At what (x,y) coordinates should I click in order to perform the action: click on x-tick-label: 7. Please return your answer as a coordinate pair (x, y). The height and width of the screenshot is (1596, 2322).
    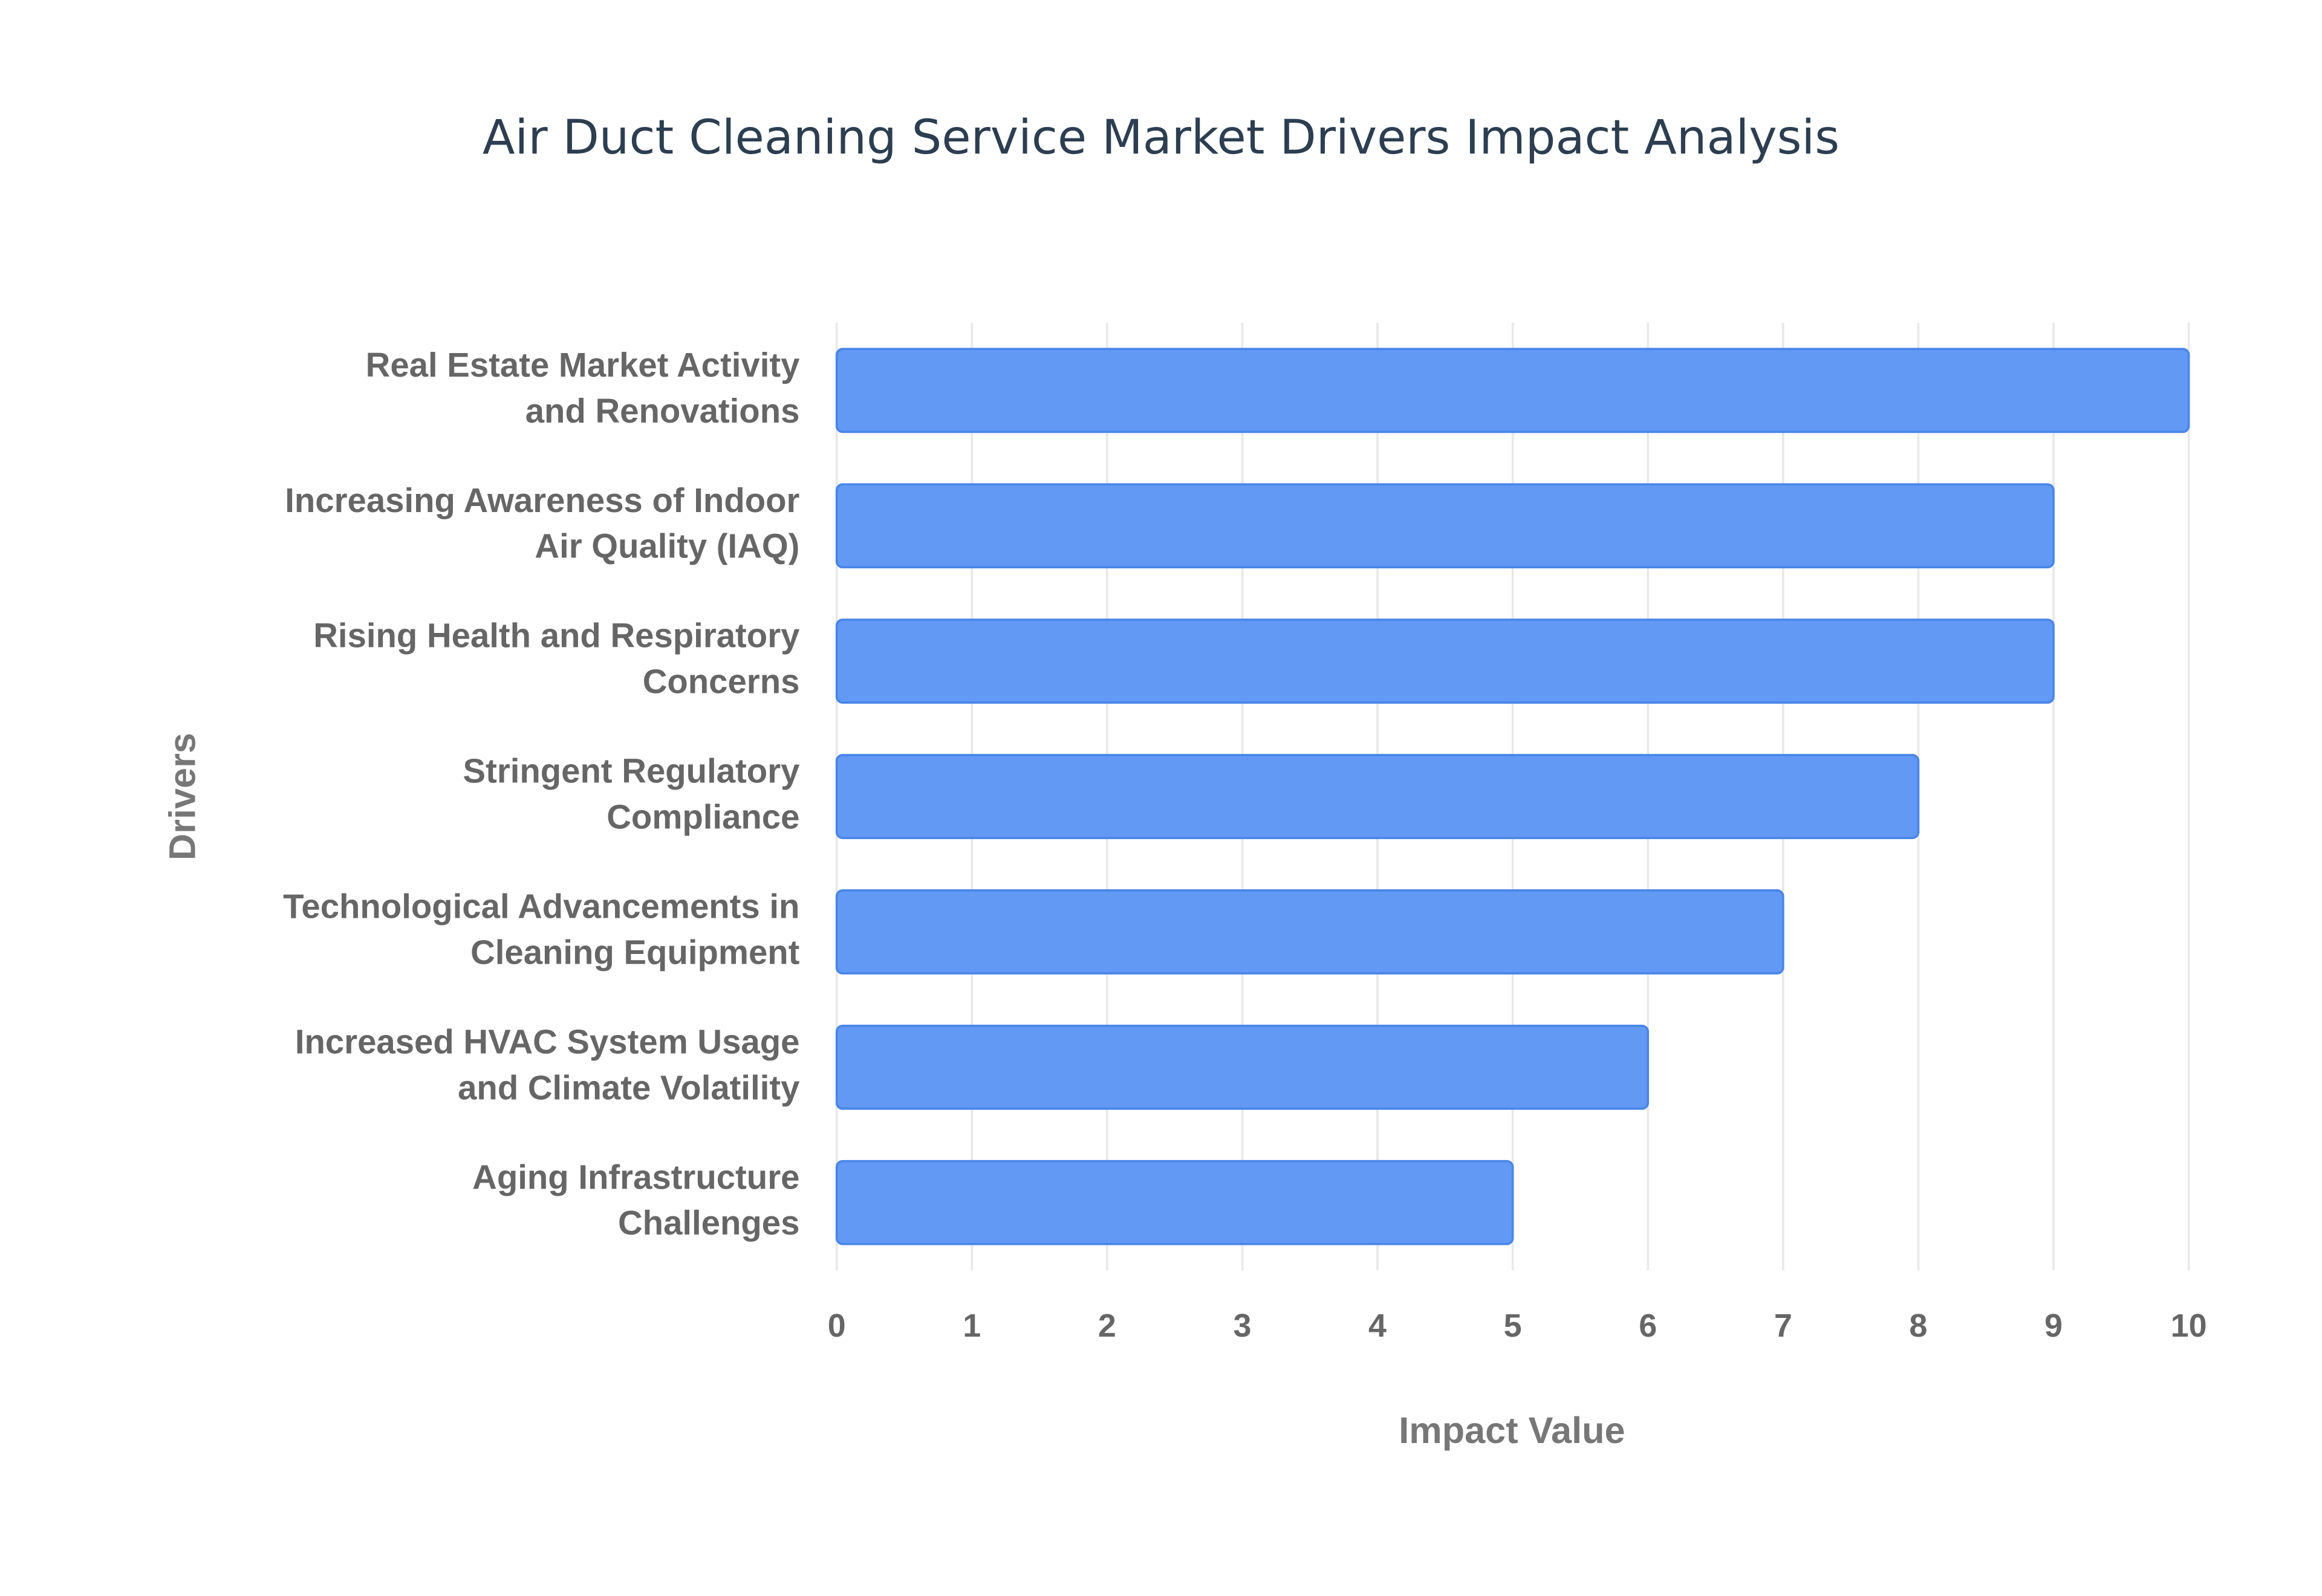
    Looking at the image, I should click on (1783, 1326).